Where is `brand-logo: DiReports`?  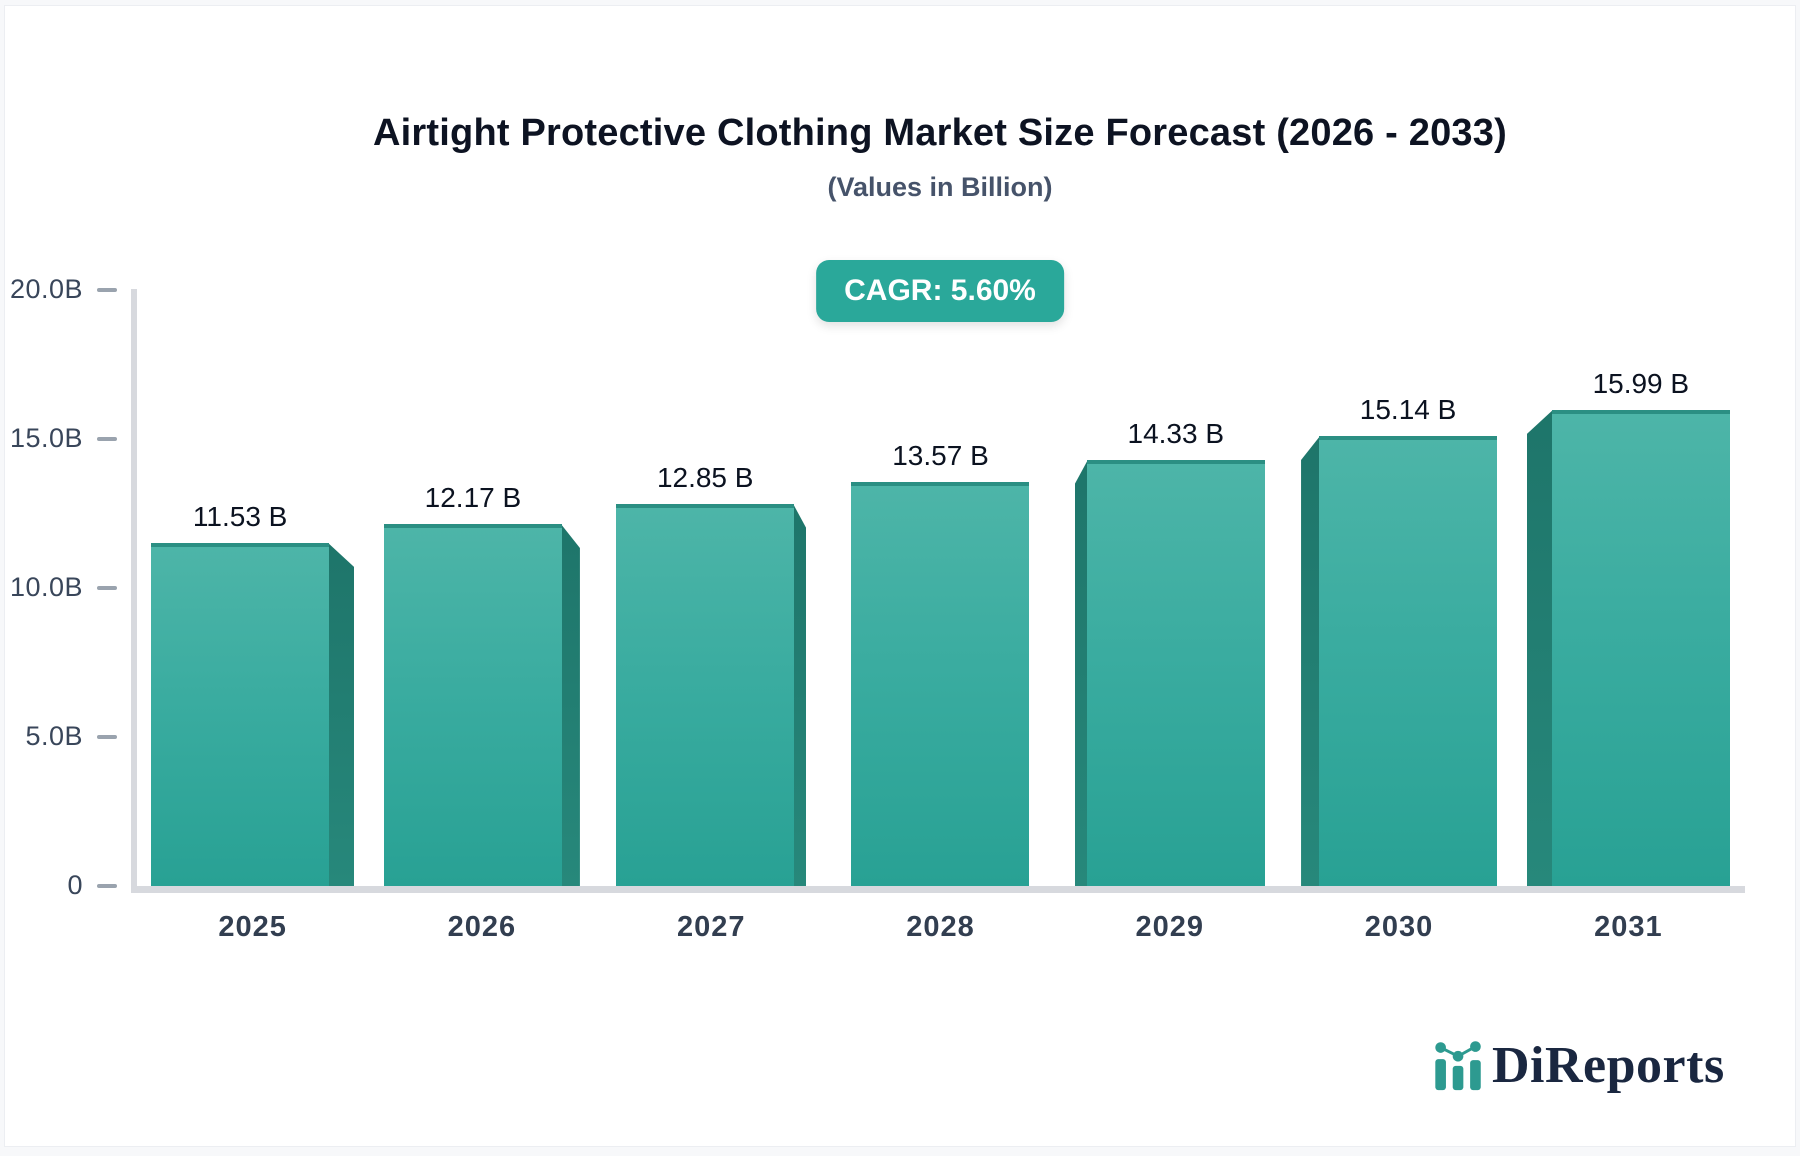
brand-logo: DiReports is located at coordinates (1577, 1065).